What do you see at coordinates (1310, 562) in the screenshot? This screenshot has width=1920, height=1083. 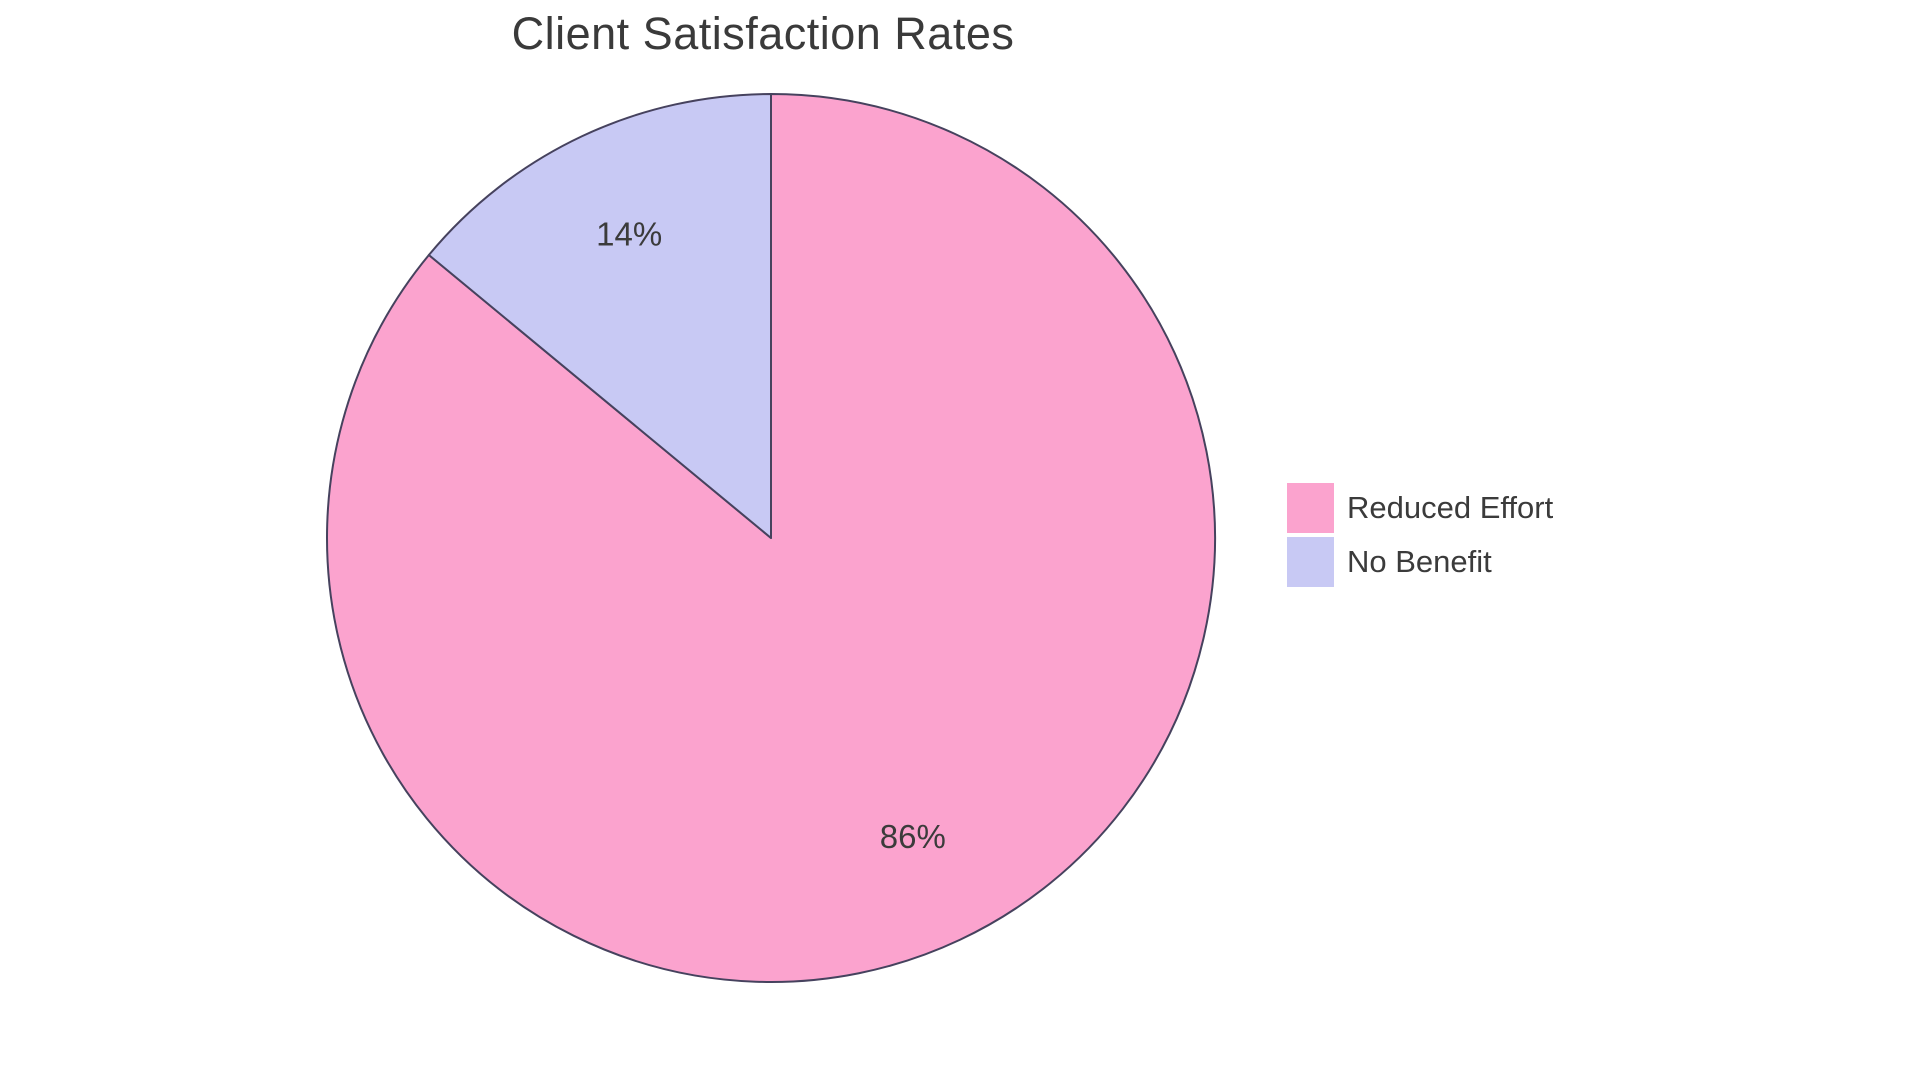 I see `legend-swatch-no-benefit` at bounding box center [1310, 562].